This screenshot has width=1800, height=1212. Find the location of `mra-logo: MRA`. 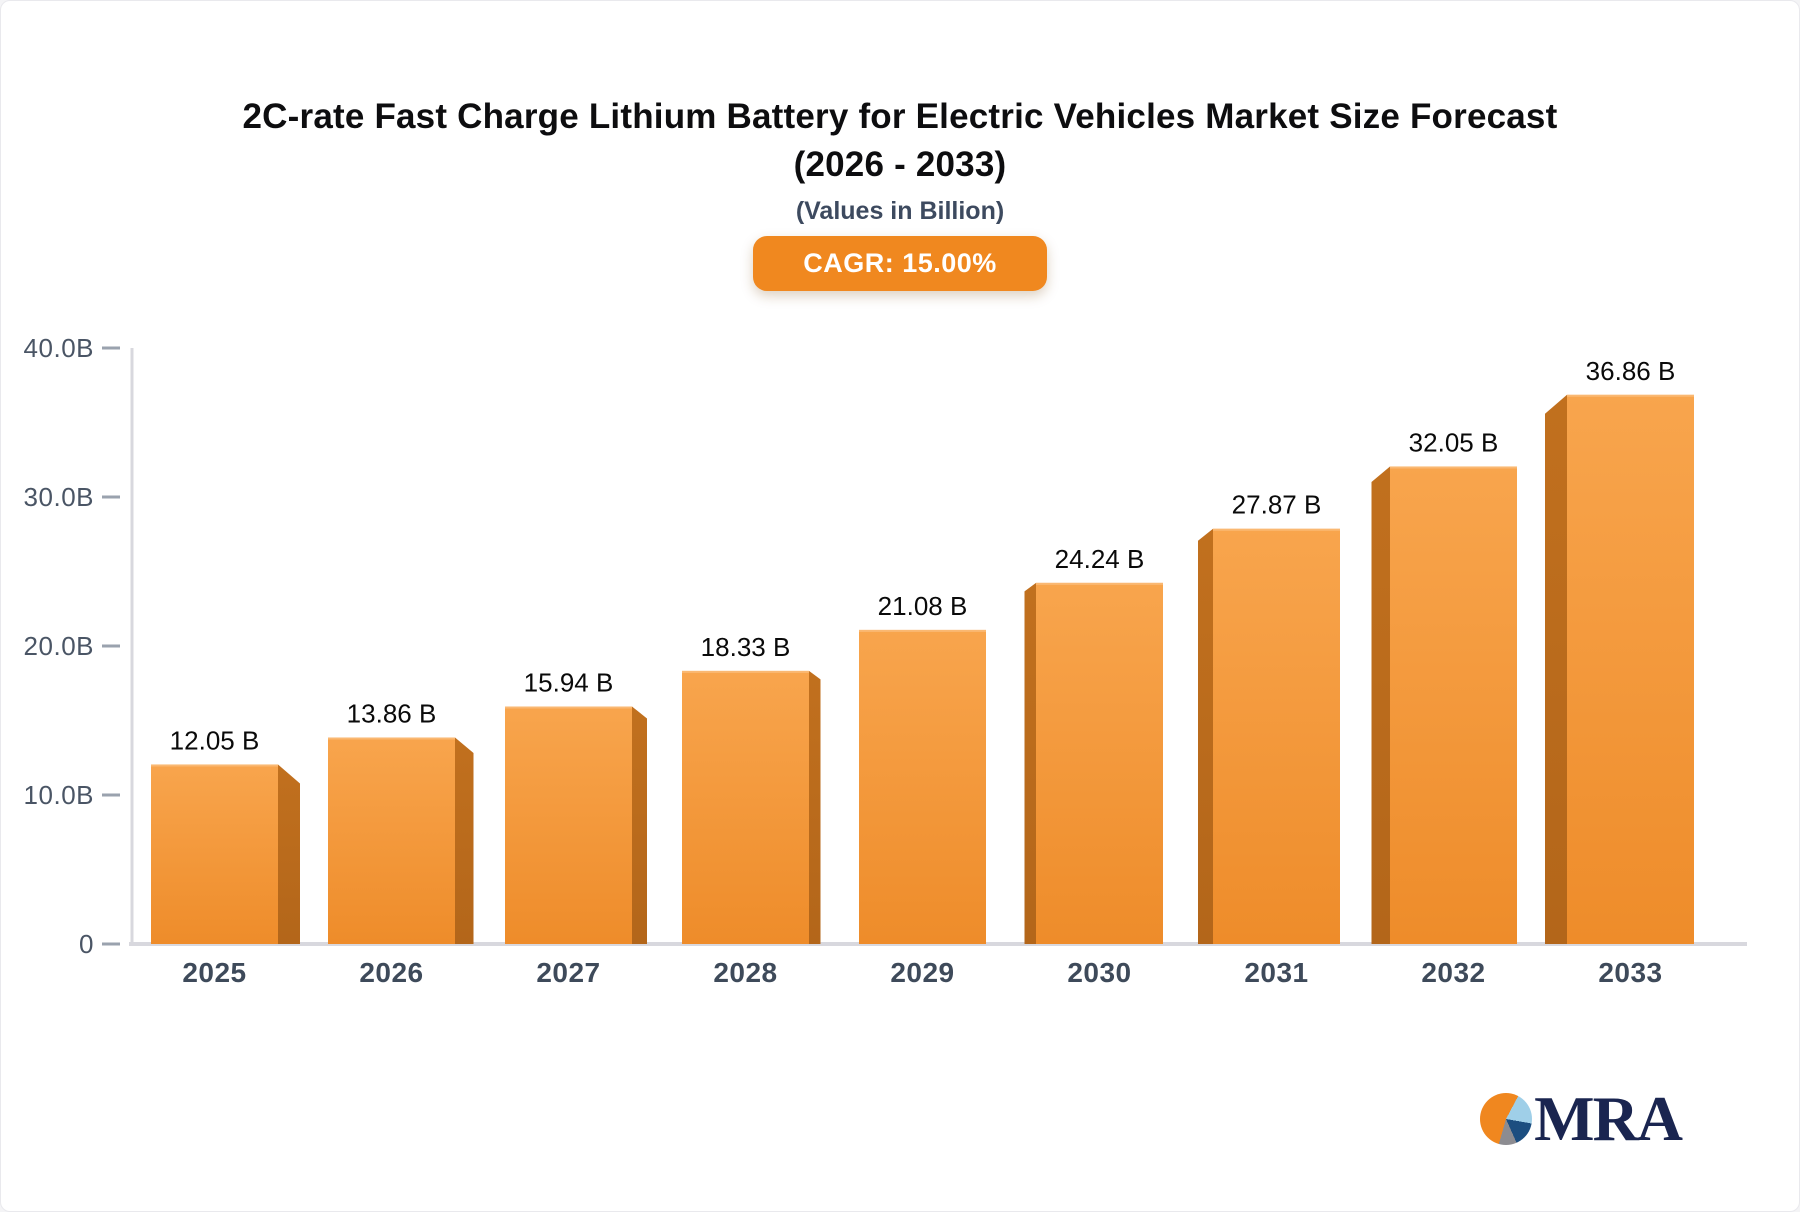

mra-logo: MRA is located at coordinates (1581, 1118).